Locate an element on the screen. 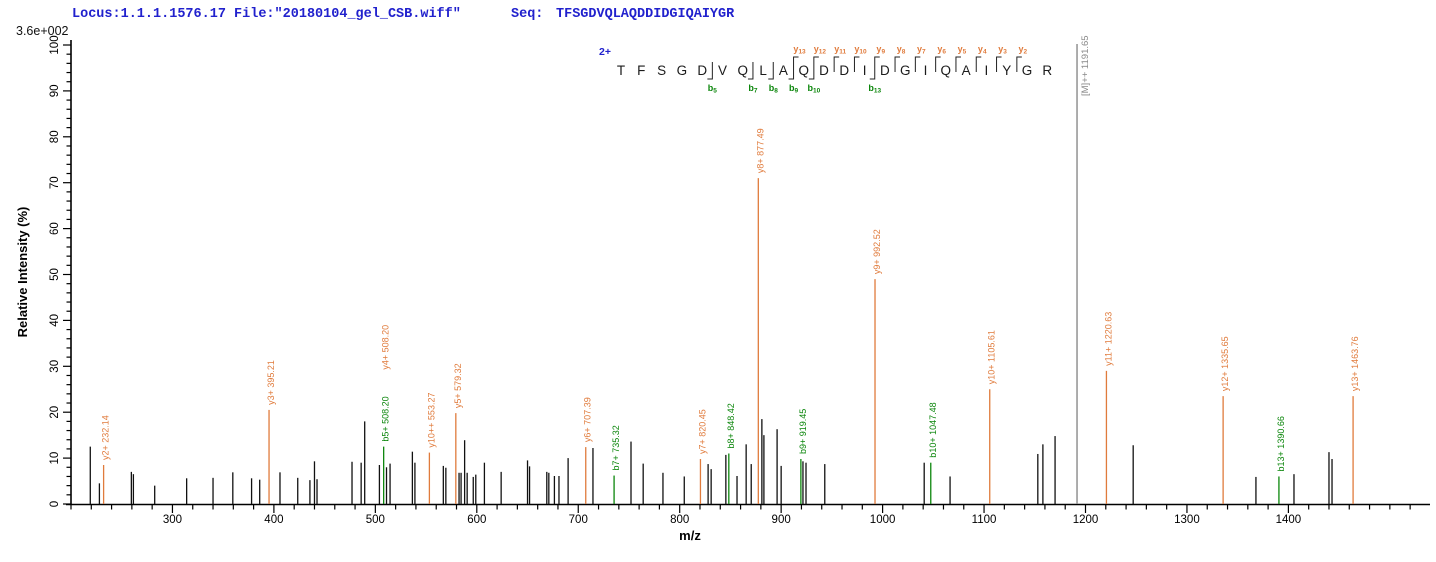  intensity-scale-label: 3.6e+002 is located at coordinates (42, 31).